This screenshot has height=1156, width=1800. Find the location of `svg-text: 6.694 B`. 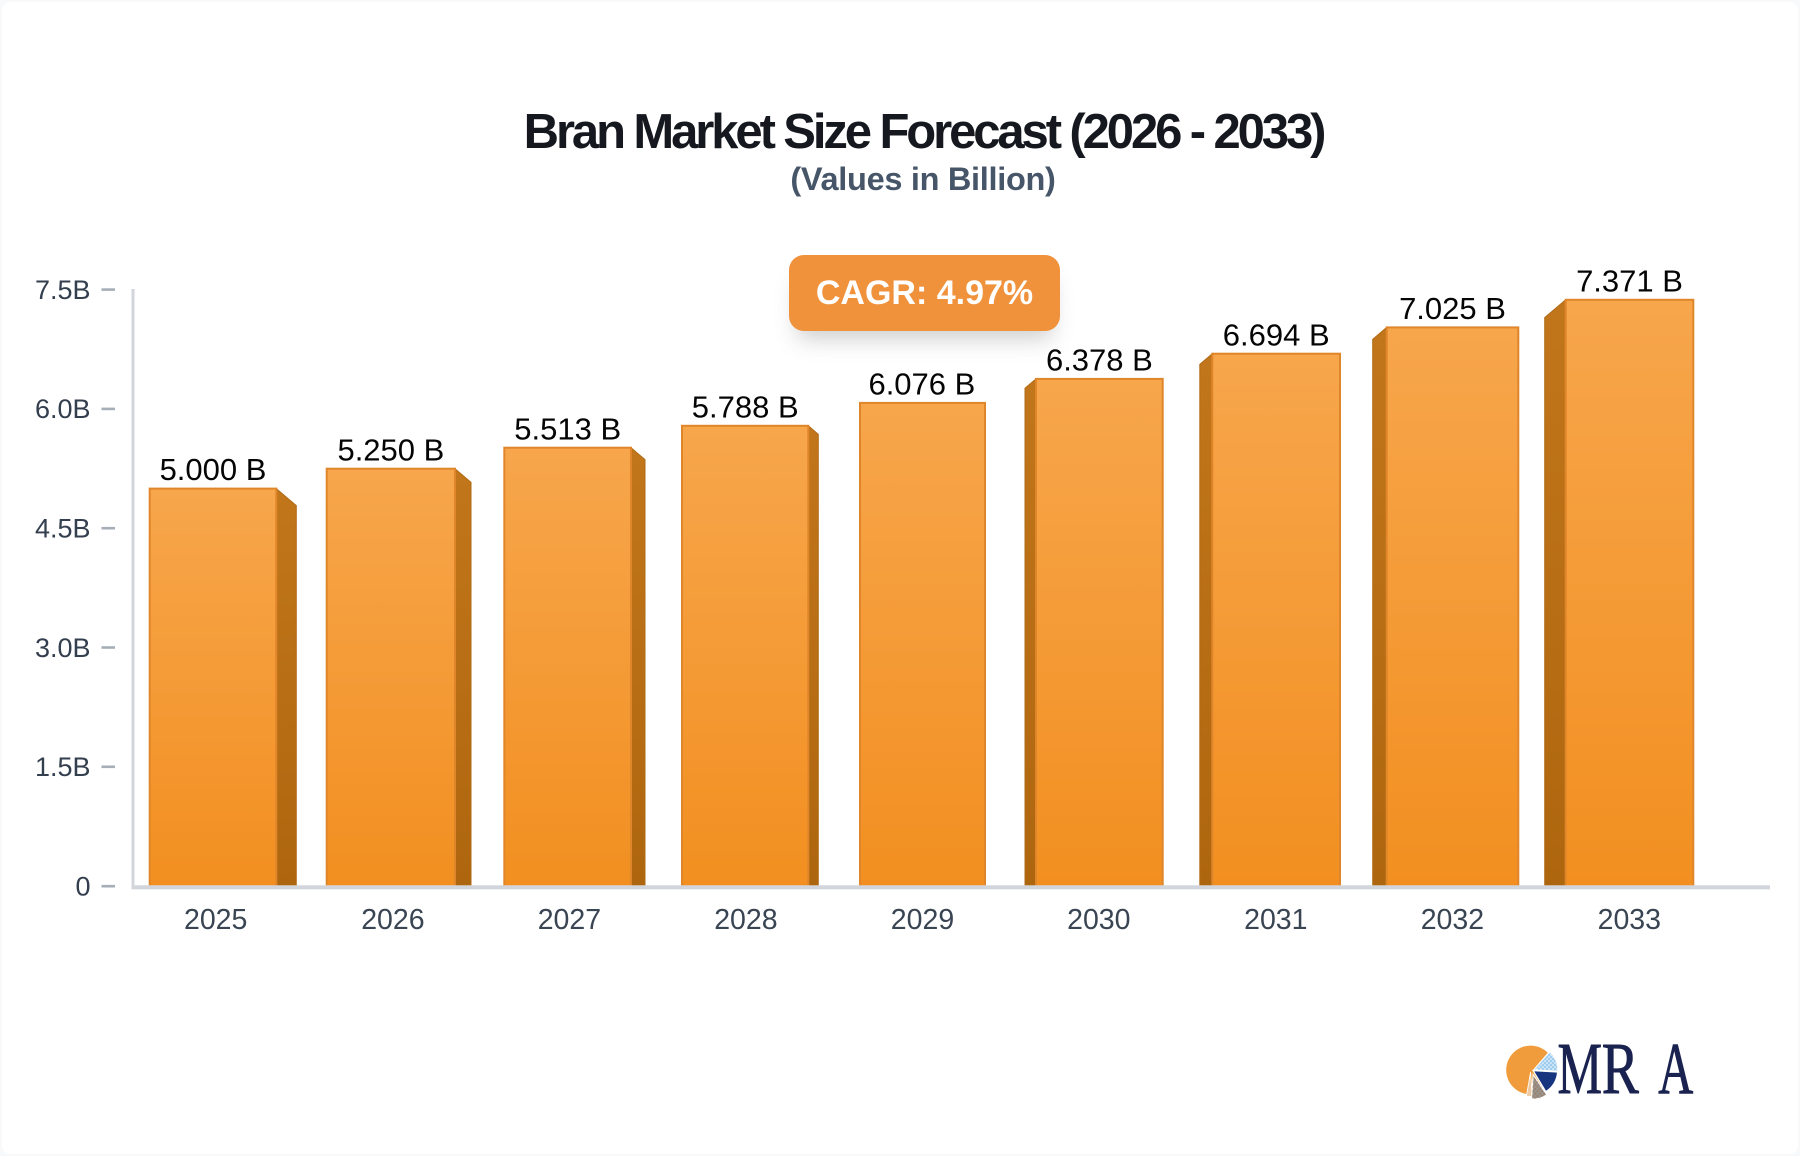

svg-text: 6.694 B is located at coordinates (1276, 334).